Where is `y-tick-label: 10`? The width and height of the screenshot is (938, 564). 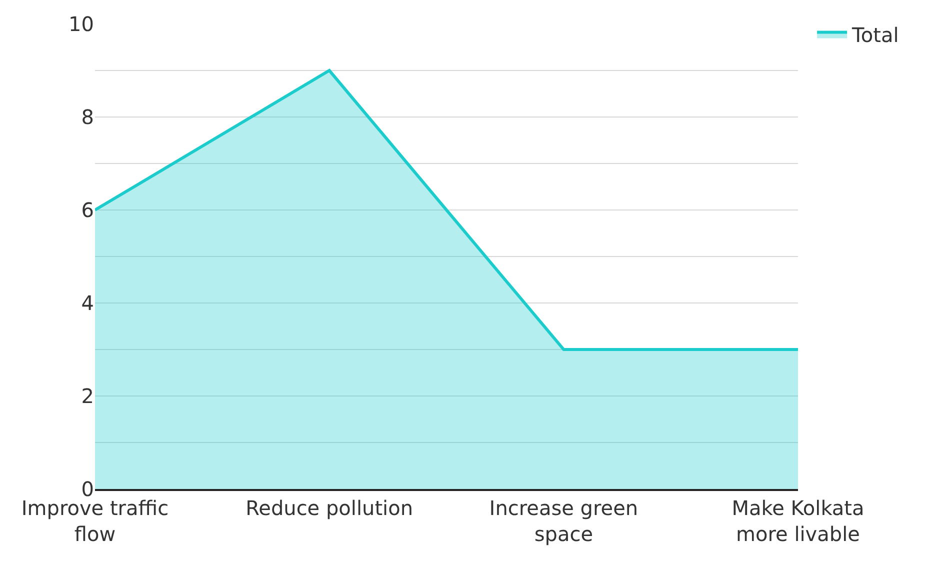 y-tick-label: 10 is located at coordinates (81, 24).